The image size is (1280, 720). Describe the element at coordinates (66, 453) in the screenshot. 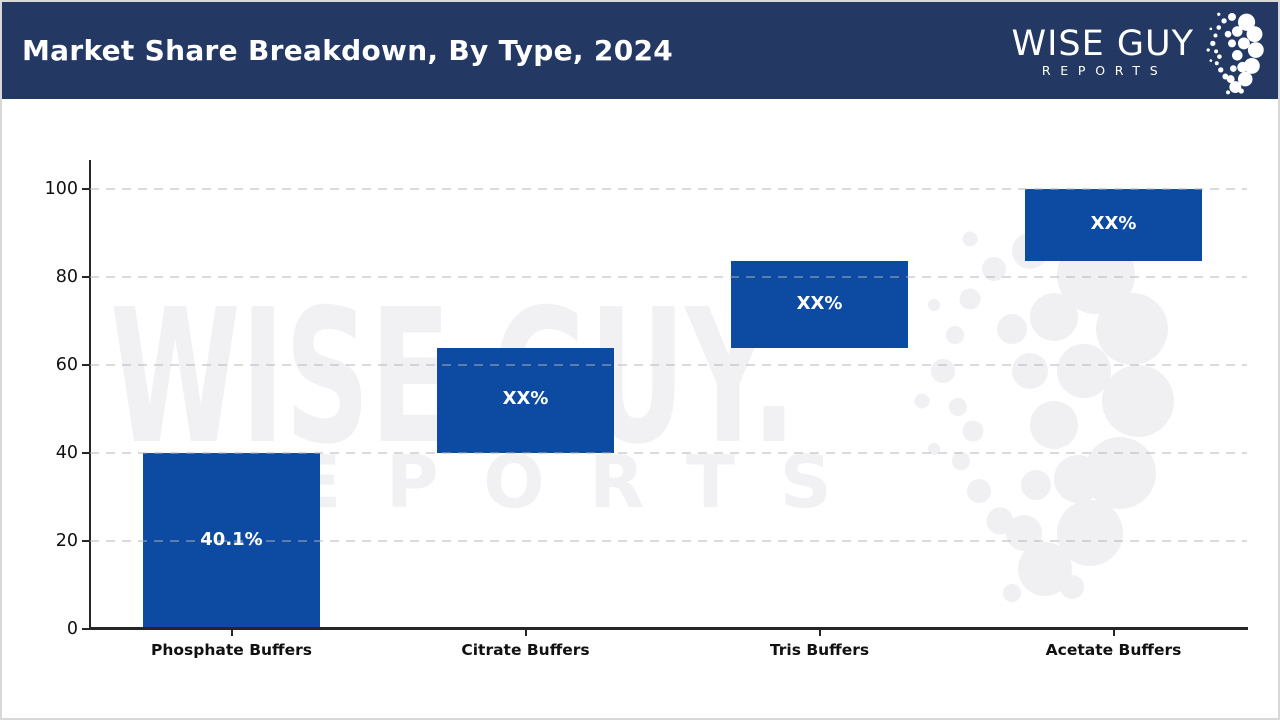

I see `y-tick-label: 40` at that location.